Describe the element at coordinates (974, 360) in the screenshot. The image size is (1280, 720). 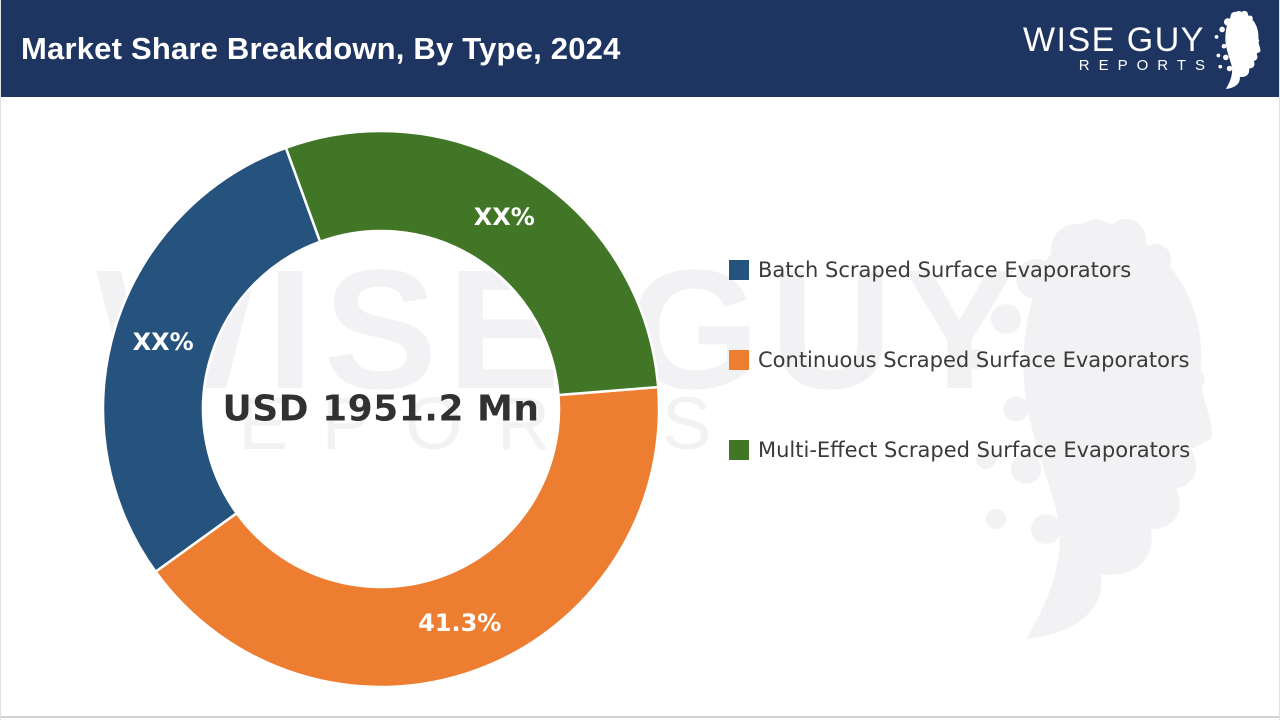
I see `legend-label: Continuous Scraped Surface Evaporators` at that location.